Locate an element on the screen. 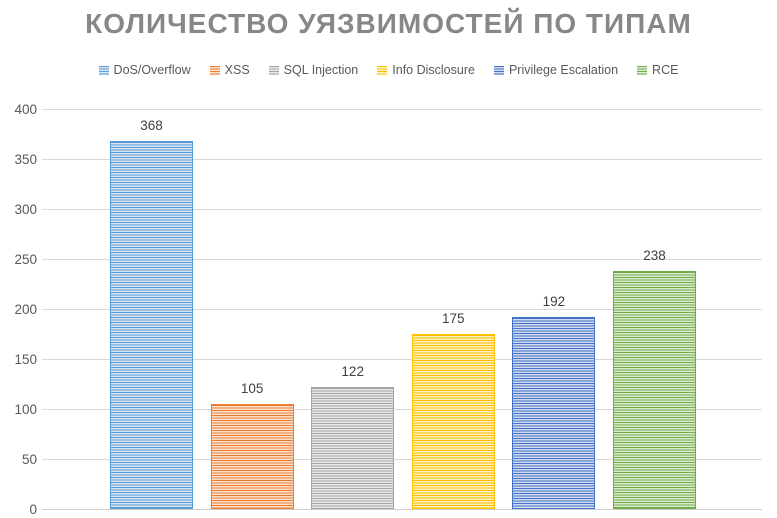 This screenshot has width=777, height=518. x-axis-line is located at coordinates (402, 509).